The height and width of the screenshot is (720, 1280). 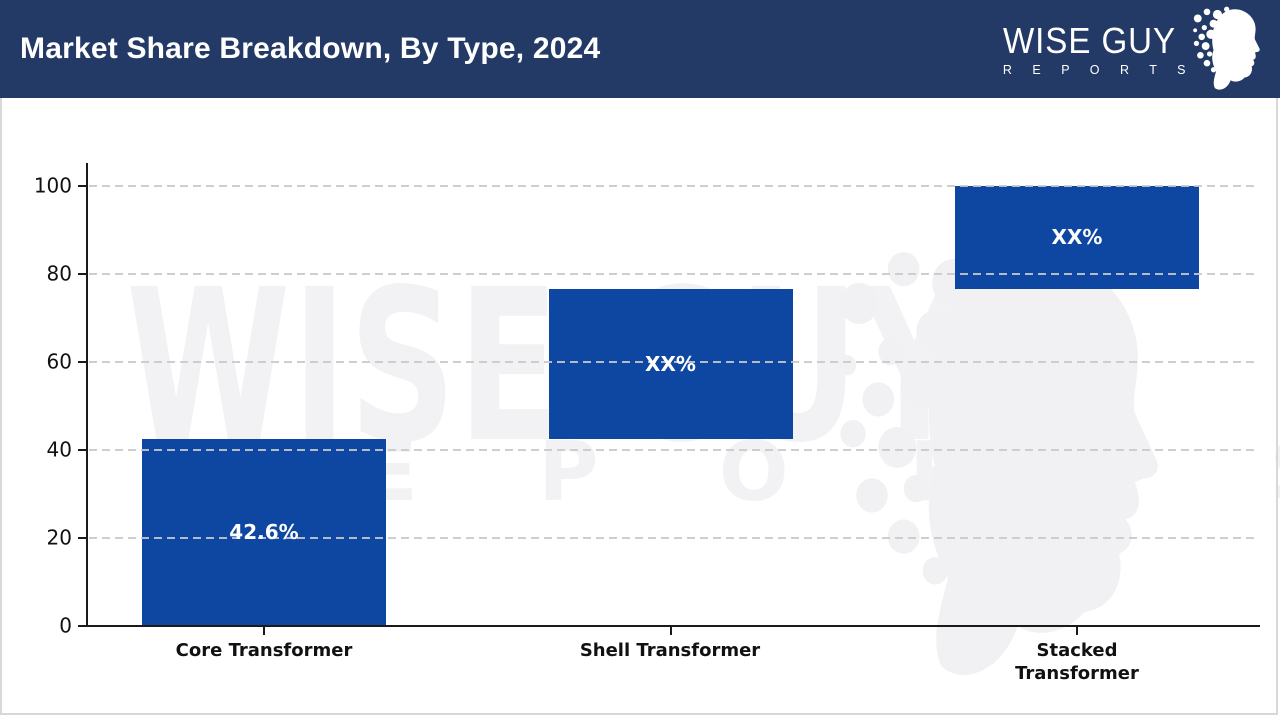 I want to click on bar-shell-transformer, so click(x=670, y=363).